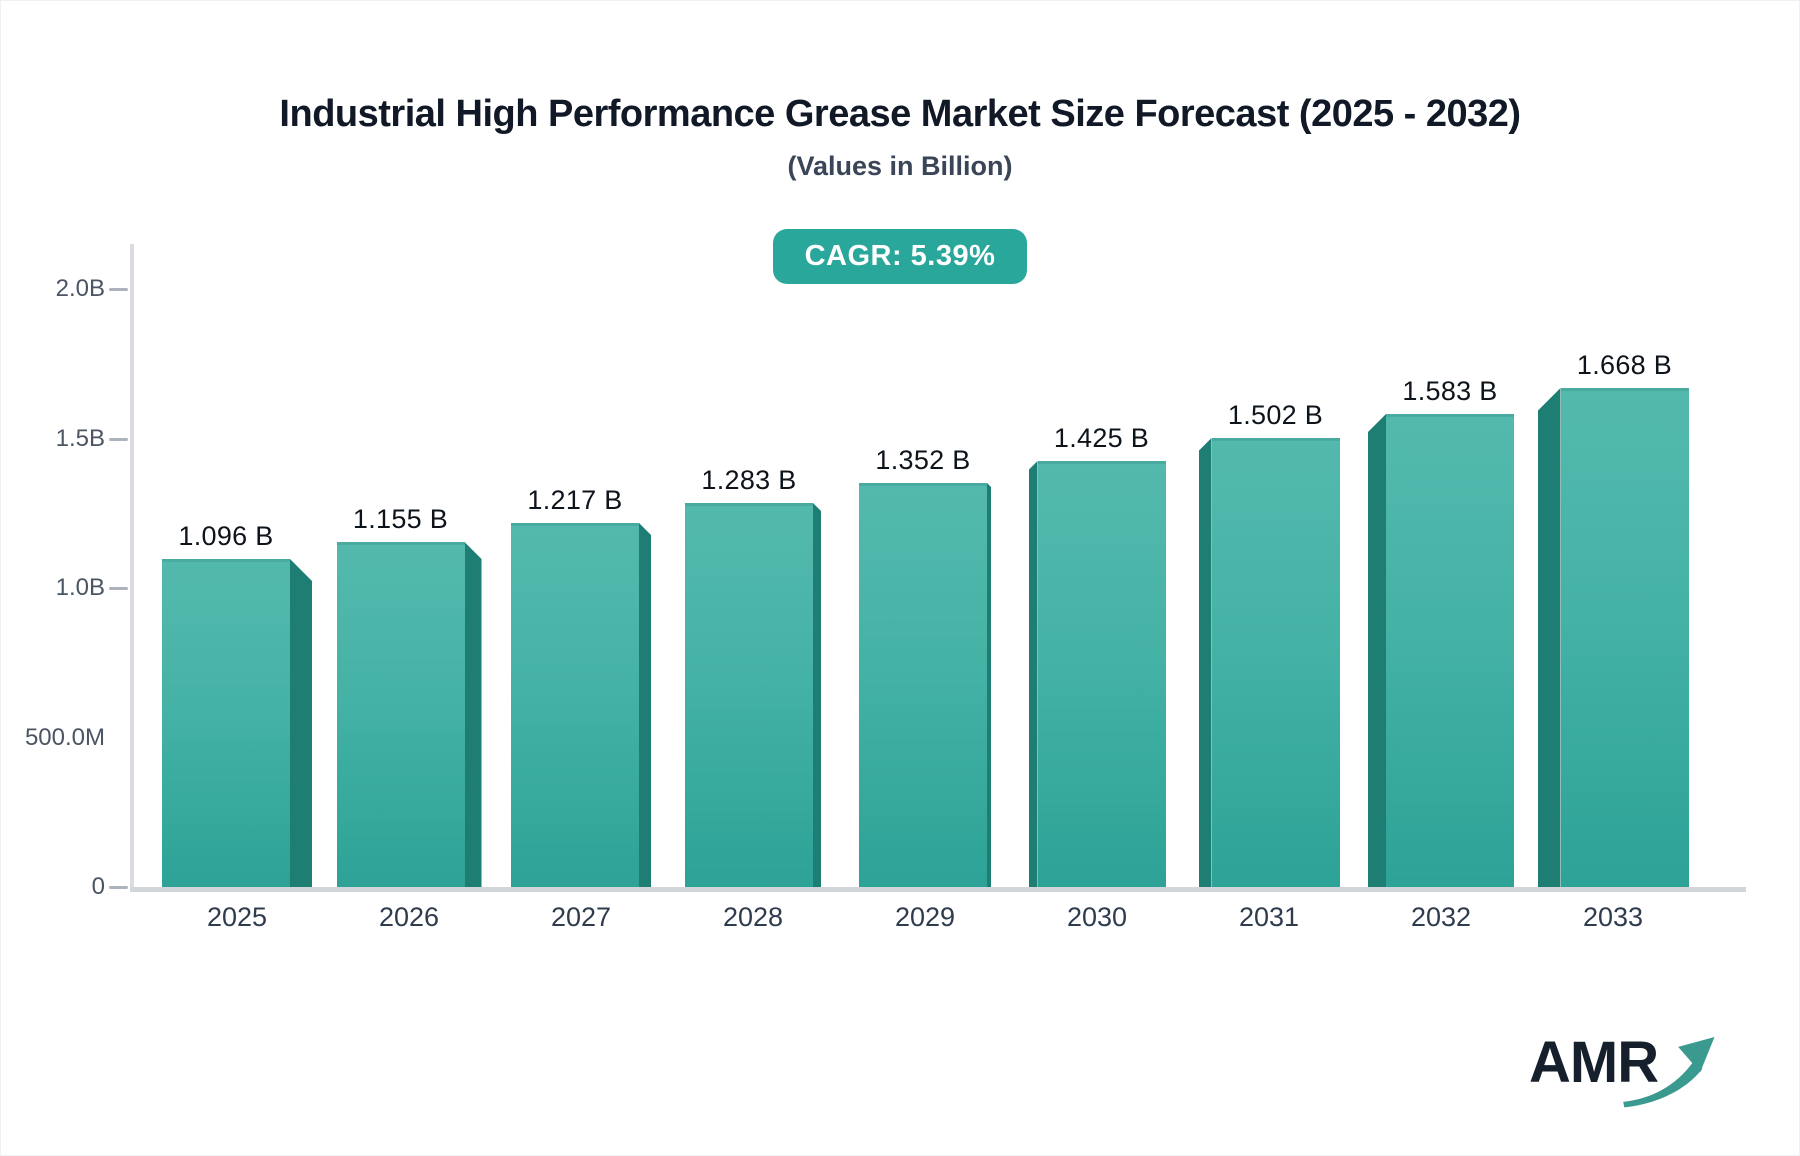 The width and height of the screenshot is (1800, 1156). I want to click on amr-logo-text: AMR, so click(1594, 1062).